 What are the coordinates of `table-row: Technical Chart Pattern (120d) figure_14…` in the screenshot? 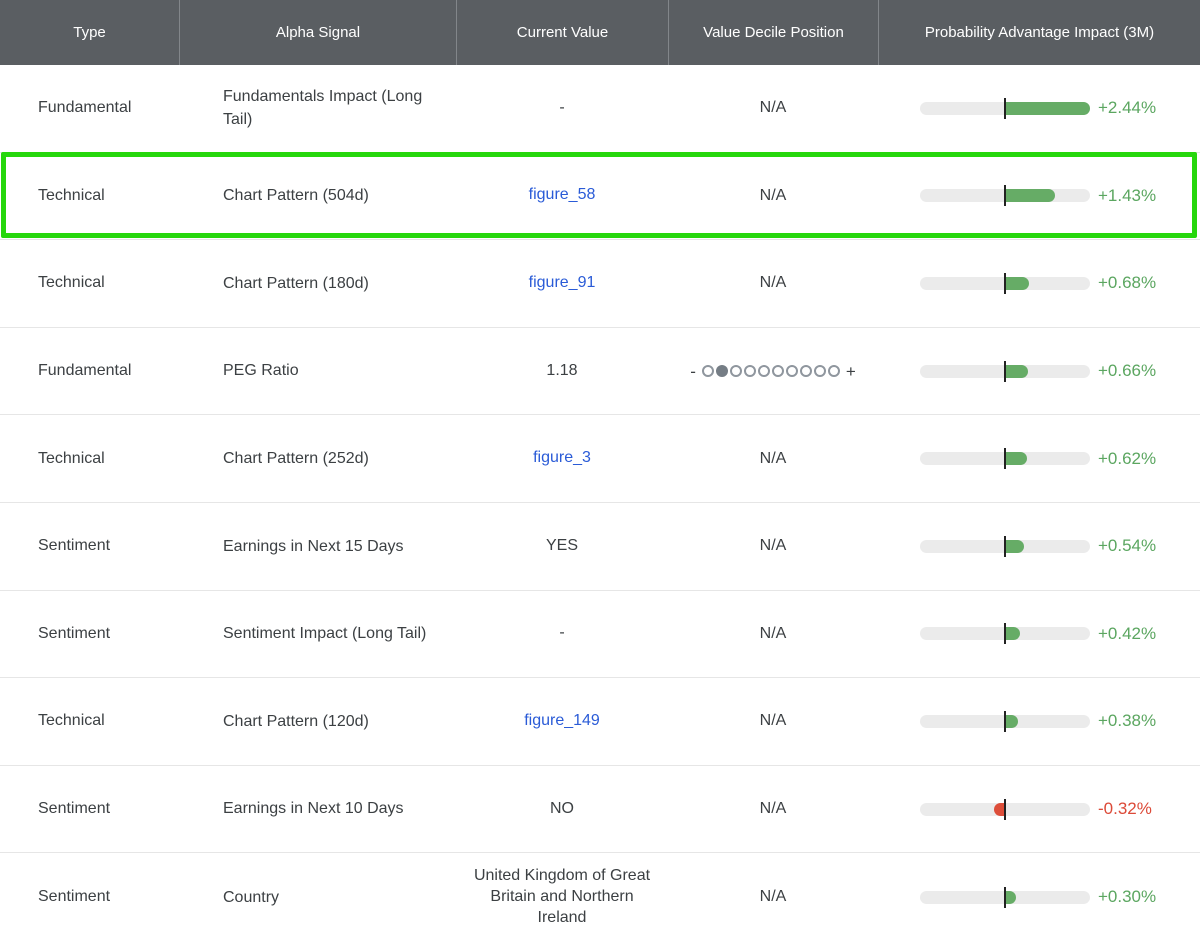 It's located at (600, 722).